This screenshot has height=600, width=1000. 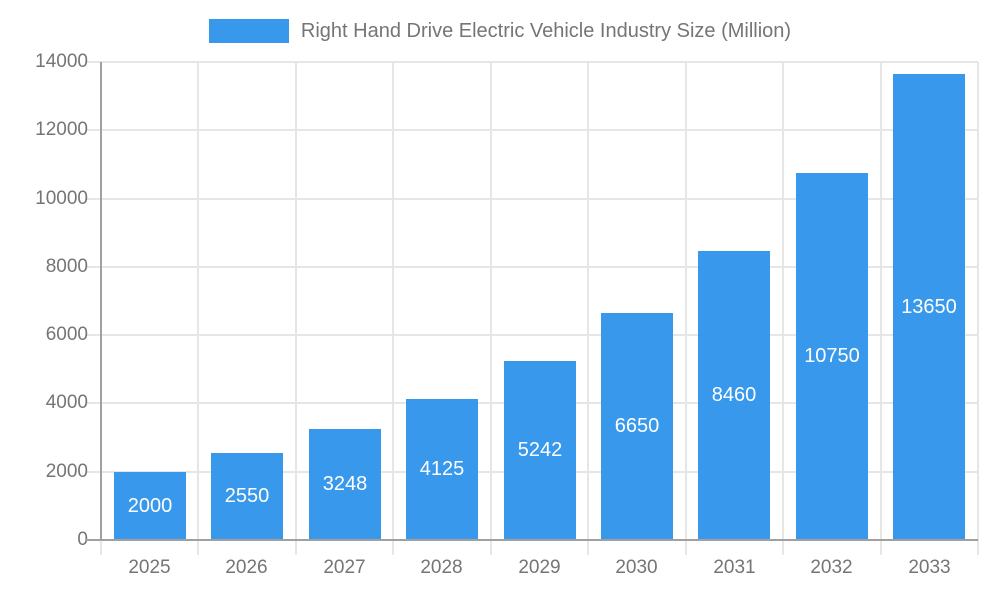 I want to click on bar-value-label: 4125, so click(x=442, y=469).